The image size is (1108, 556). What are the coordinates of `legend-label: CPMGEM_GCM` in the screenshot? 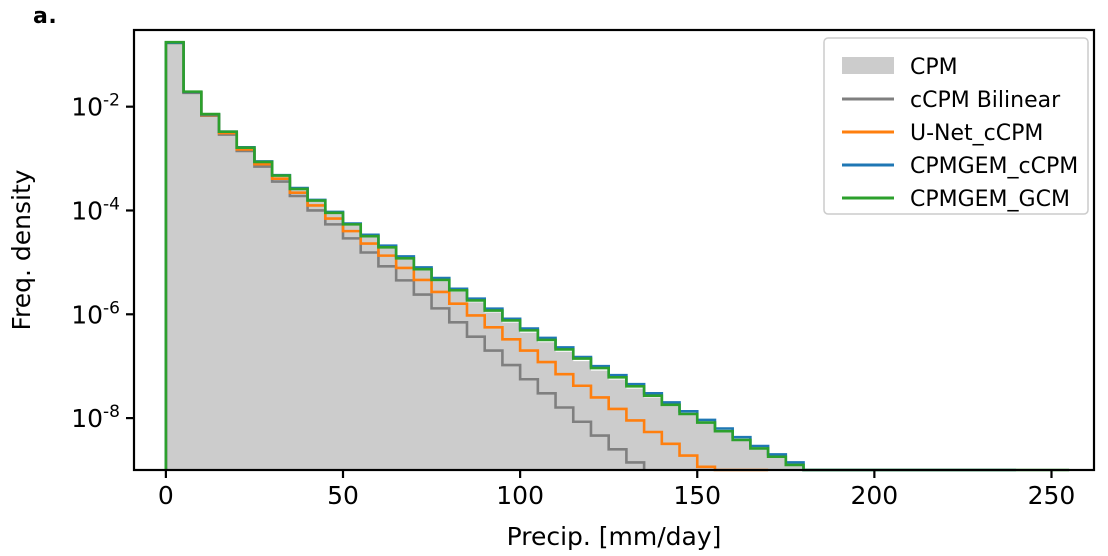 It's located at (990, 199).